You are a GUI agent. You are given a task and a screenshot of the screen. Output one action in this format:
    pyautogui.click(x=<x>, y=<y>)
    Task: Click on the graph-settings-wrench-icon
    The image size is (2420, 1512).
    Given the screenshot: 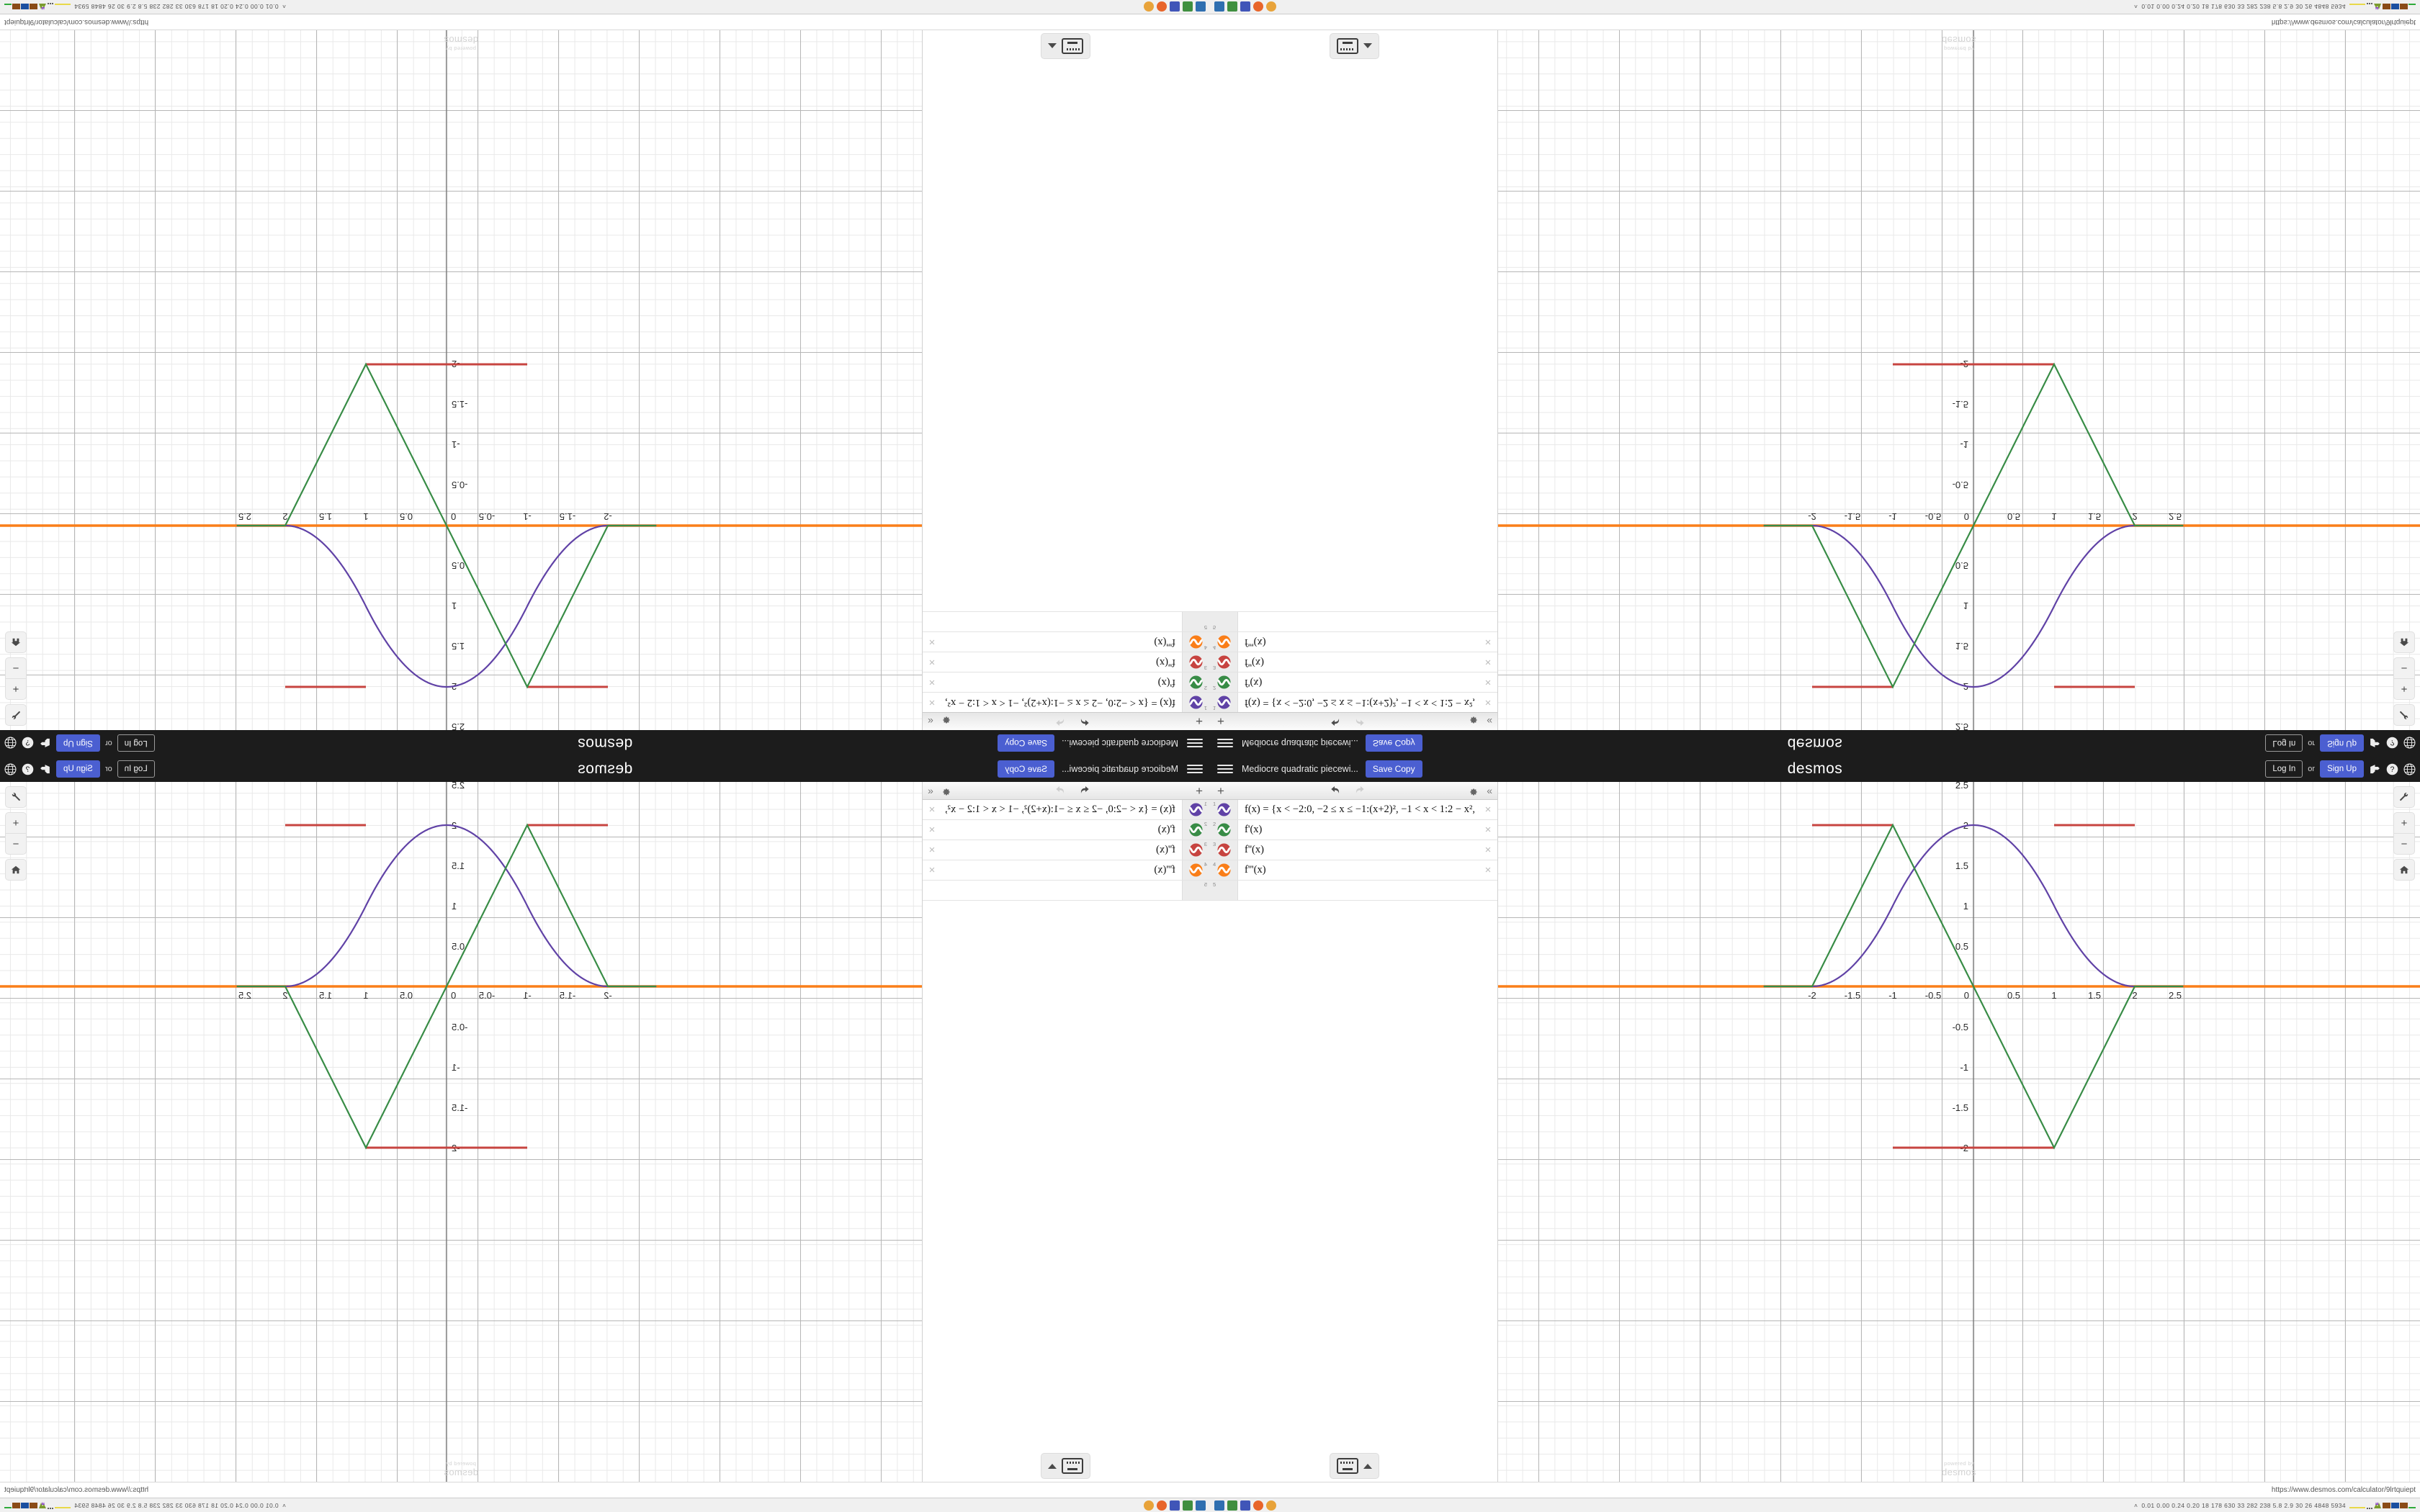 What is the action you would take?
    pyautogui.click(x=16, y=715)
    